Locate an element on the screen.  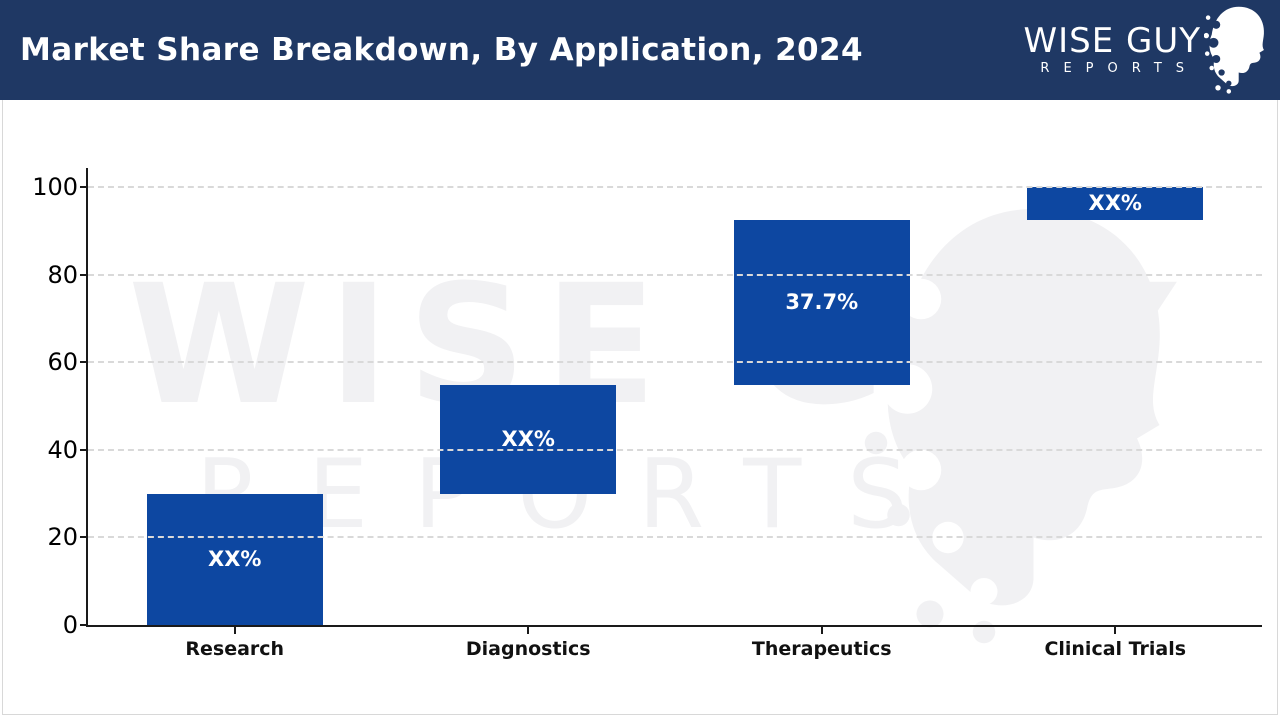
logo-text: WISE GUY REPORTS is located at coordinates (1112, 48).